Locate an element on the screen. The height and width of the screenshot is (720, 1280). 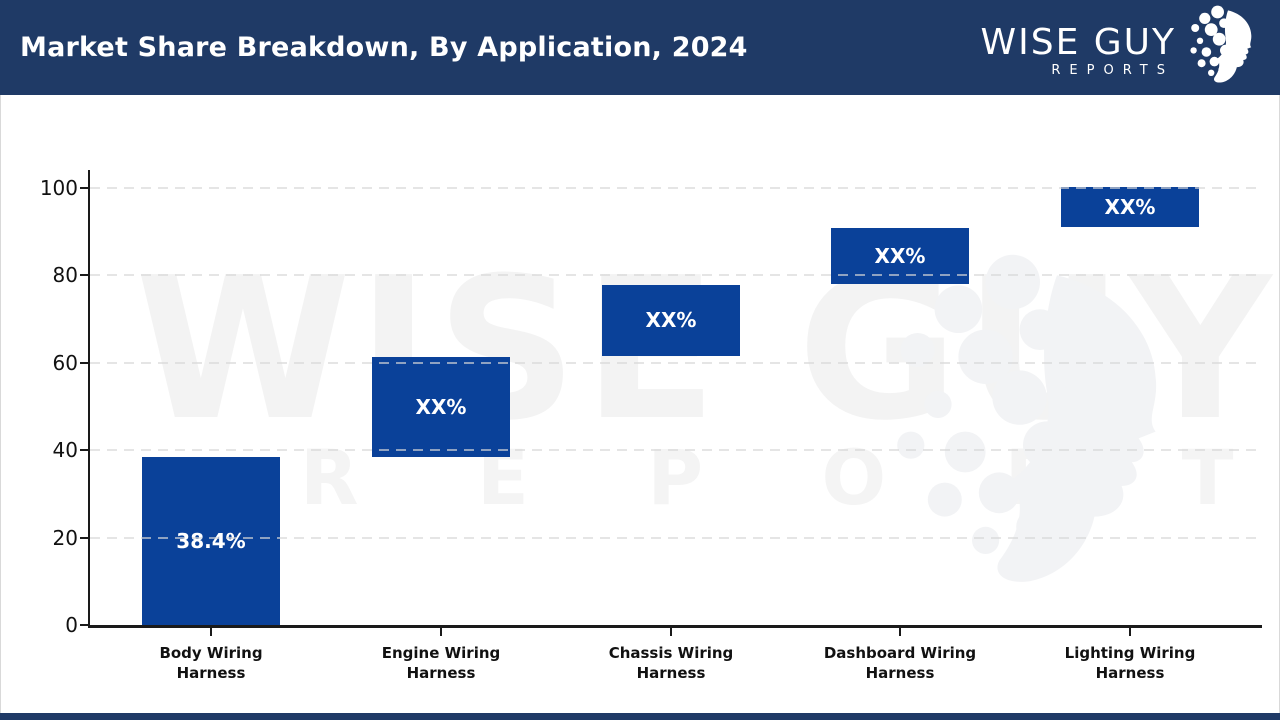
wise-guy-reports-logo: WISE GUY REPORTS is located at coordinates (1124, 48).